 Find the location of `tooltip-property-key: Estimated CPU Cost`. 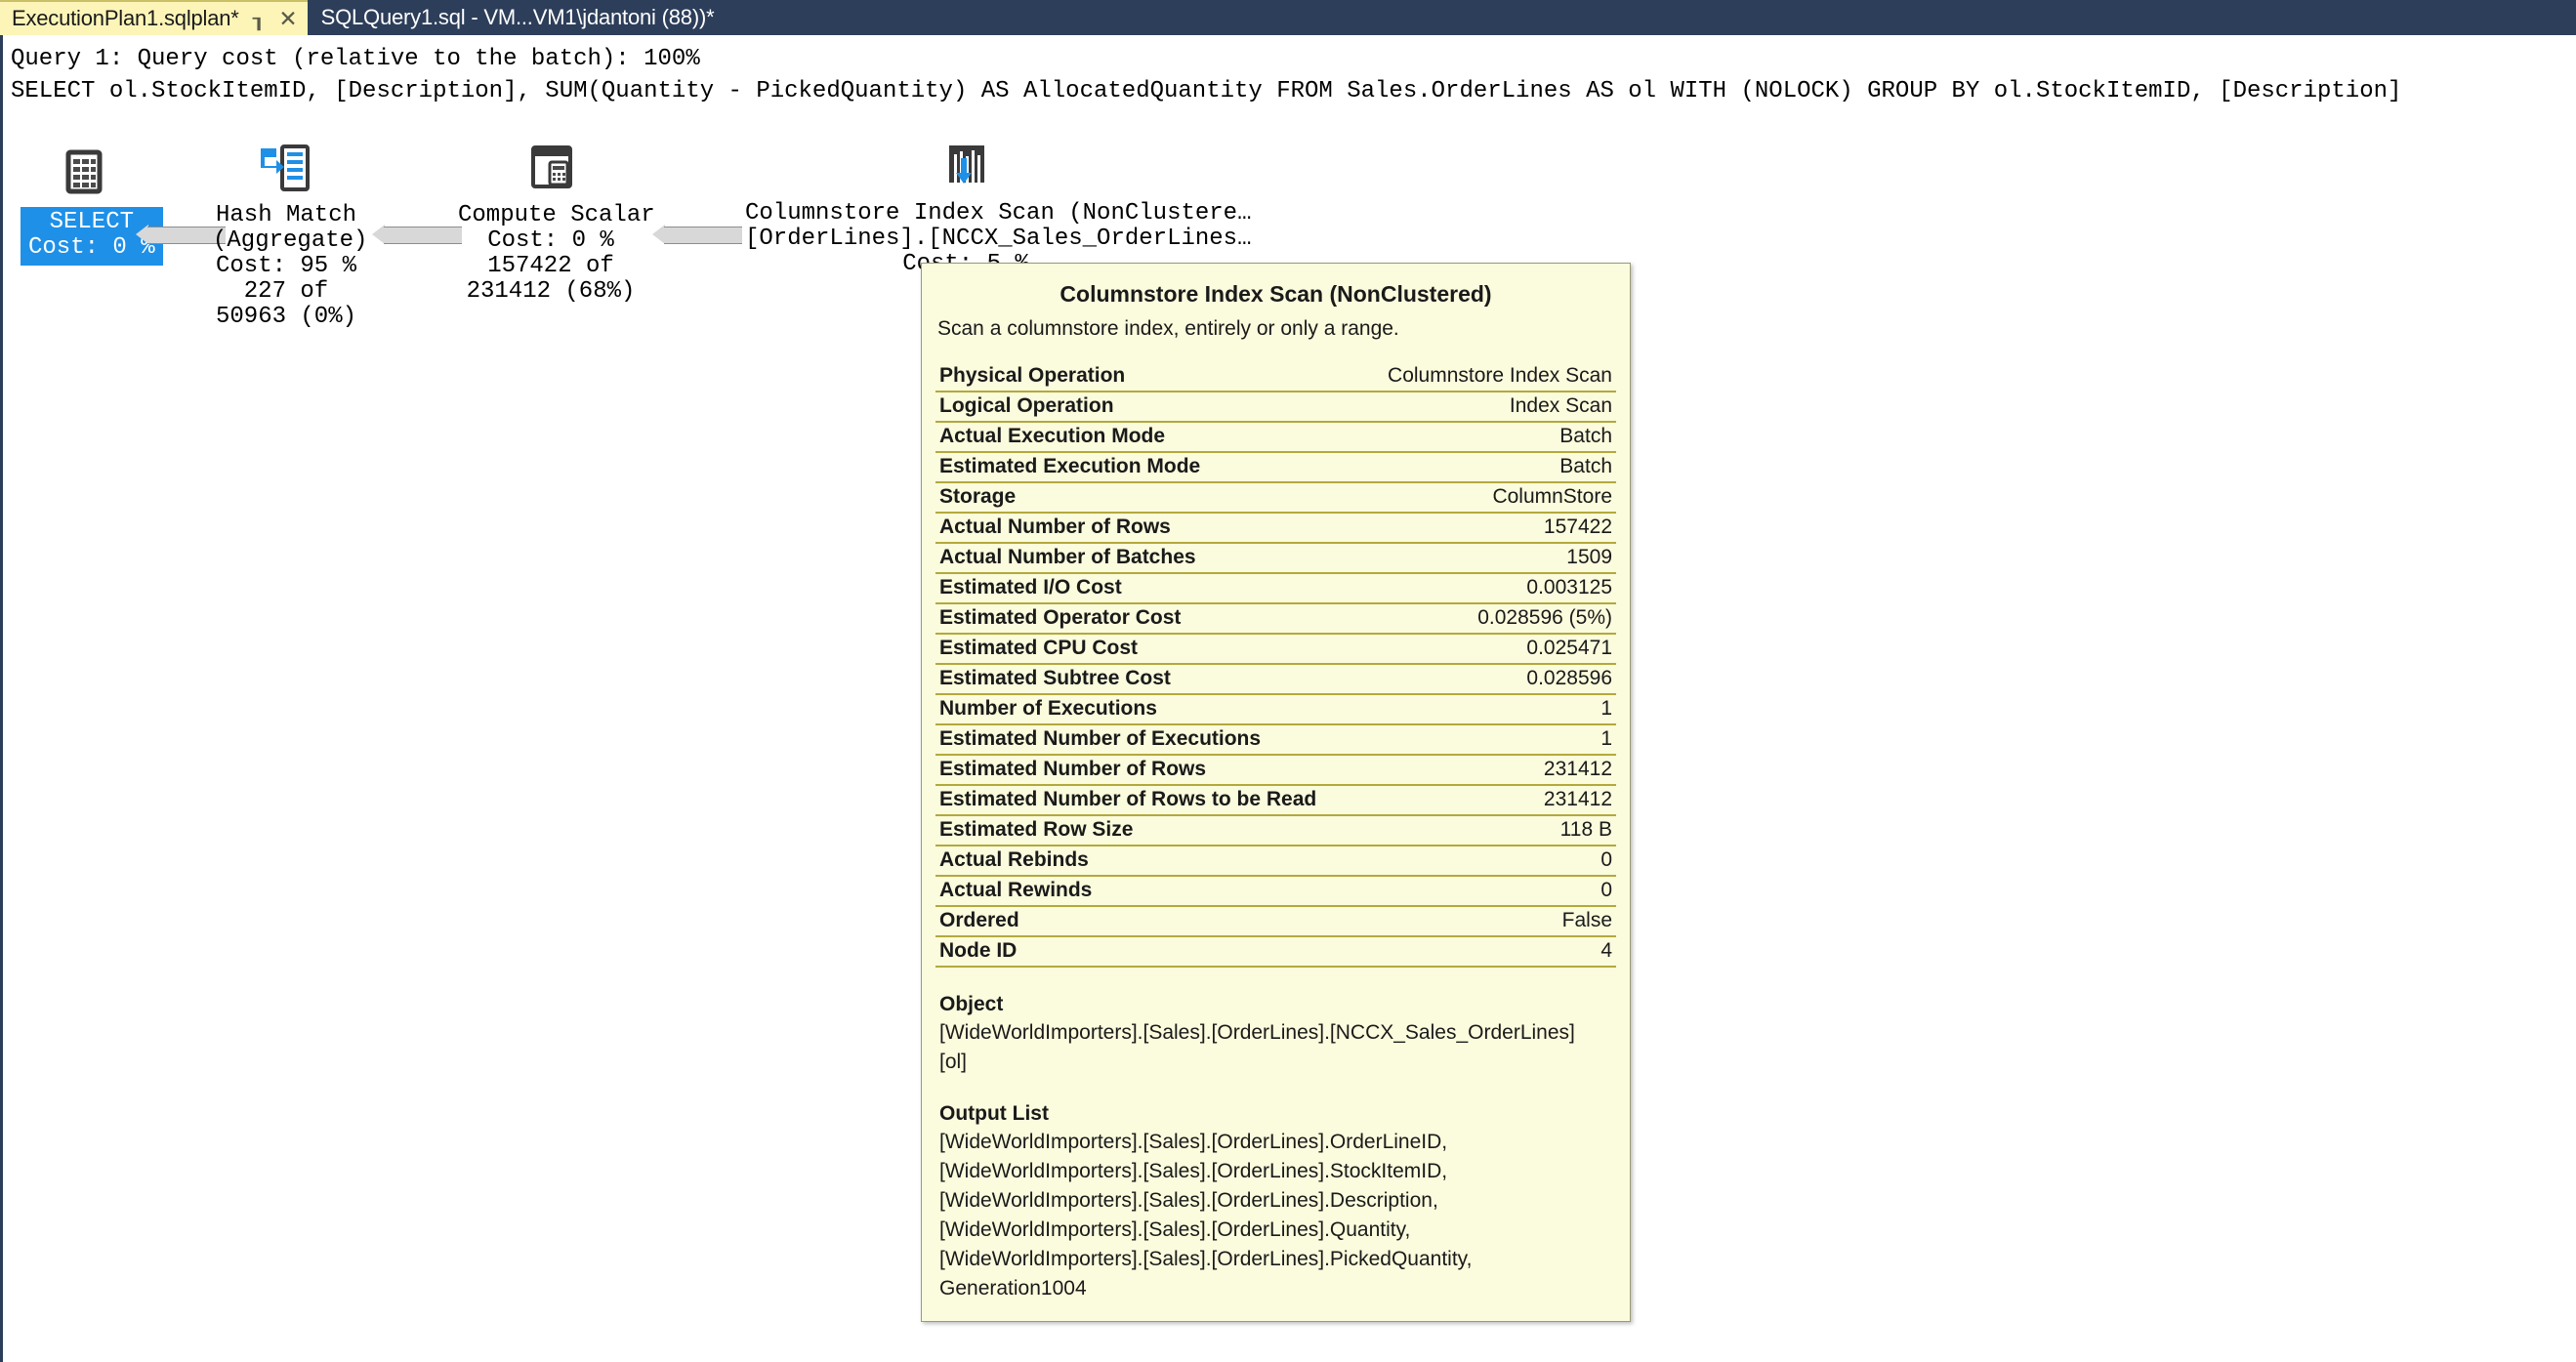

tooltip-property-key: Estimated CPU Cost is located at coordinates (1039, 648).